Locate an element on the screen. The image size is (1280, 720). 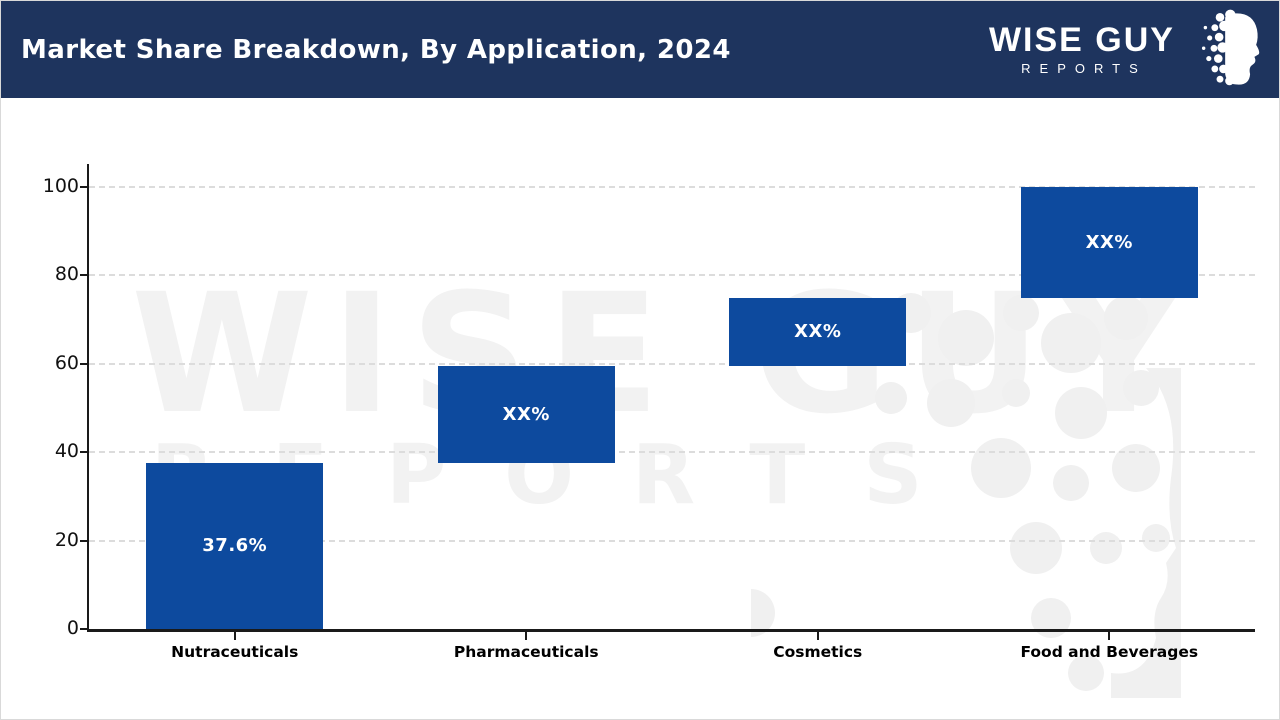
x-axis-line is located at coordinates (671, 630).